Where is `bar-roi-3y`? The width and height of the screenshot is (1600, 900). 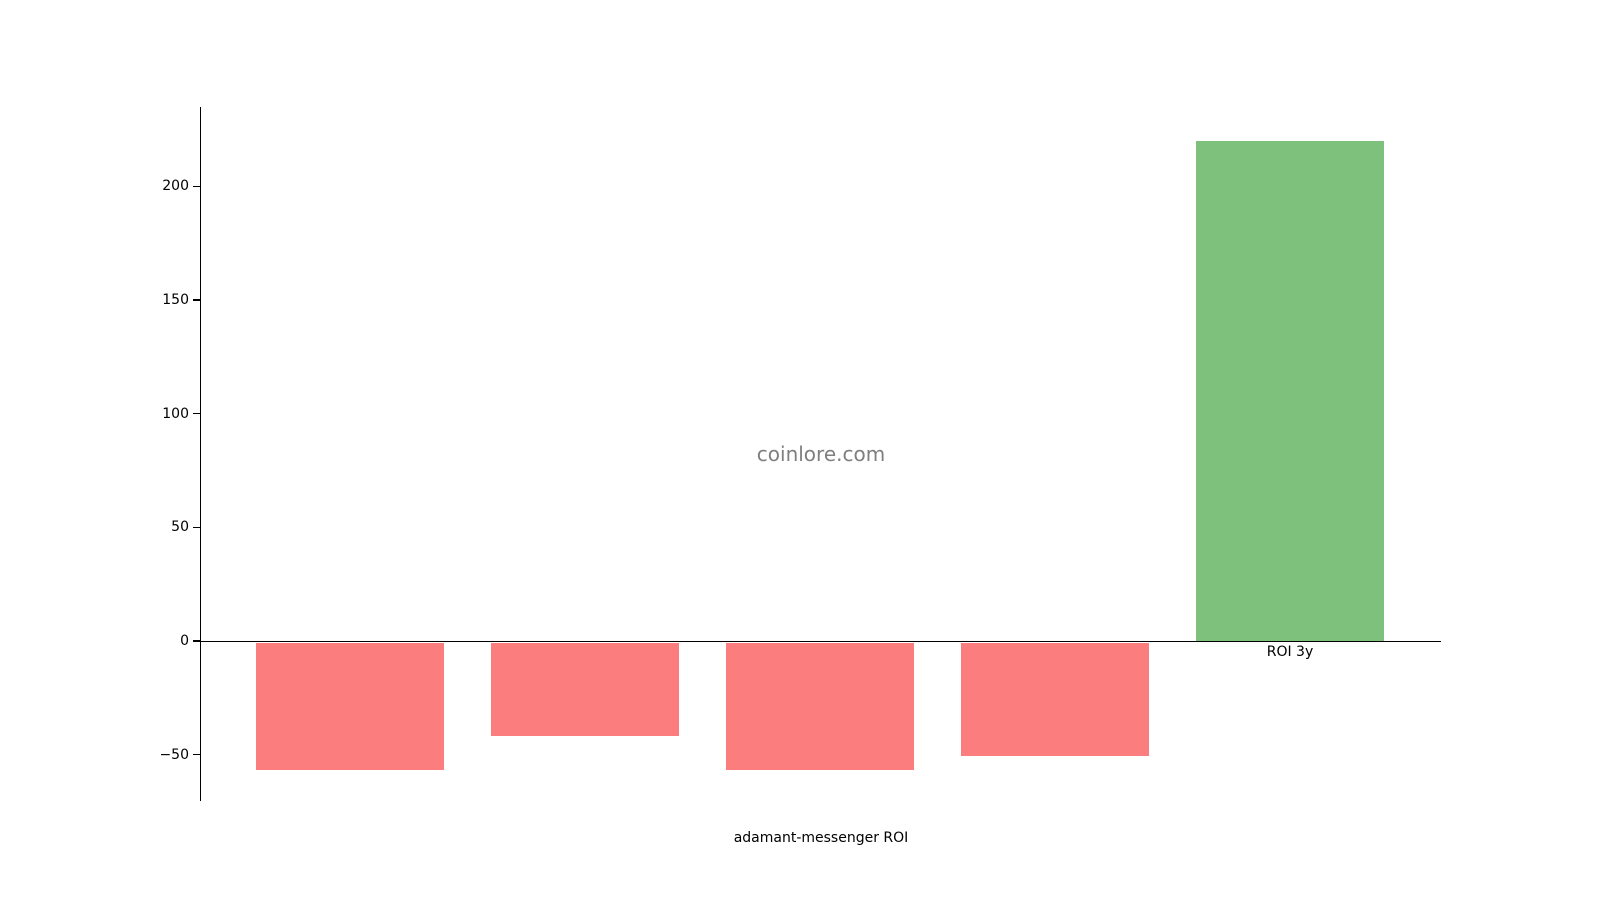 bar-roi-3y is located at coordinates (1290, 390).